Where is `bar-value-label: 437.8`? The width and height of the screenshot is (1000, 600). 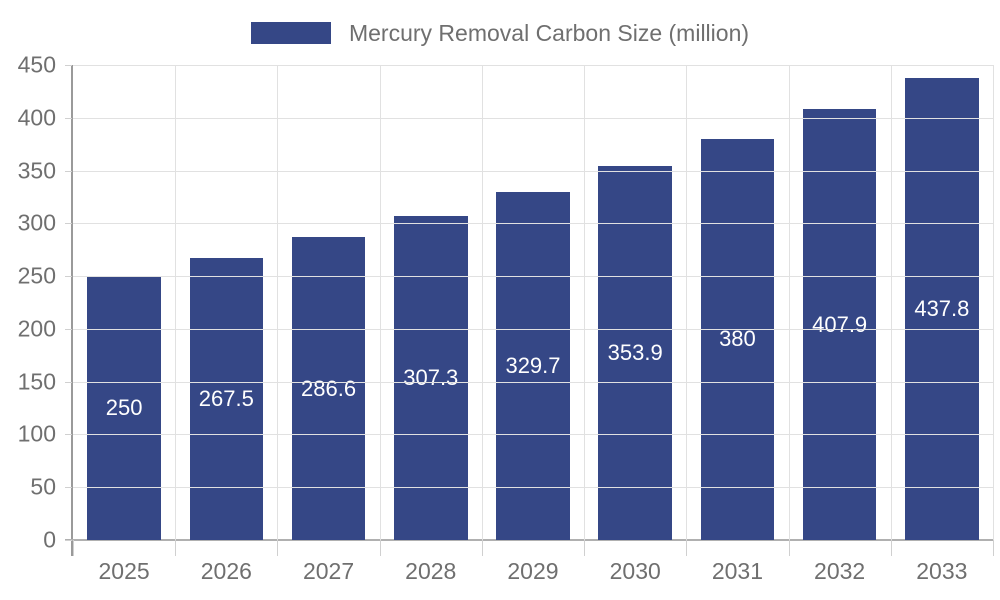
bar-value-label: 437.8 is located at coordinates (942, 308).